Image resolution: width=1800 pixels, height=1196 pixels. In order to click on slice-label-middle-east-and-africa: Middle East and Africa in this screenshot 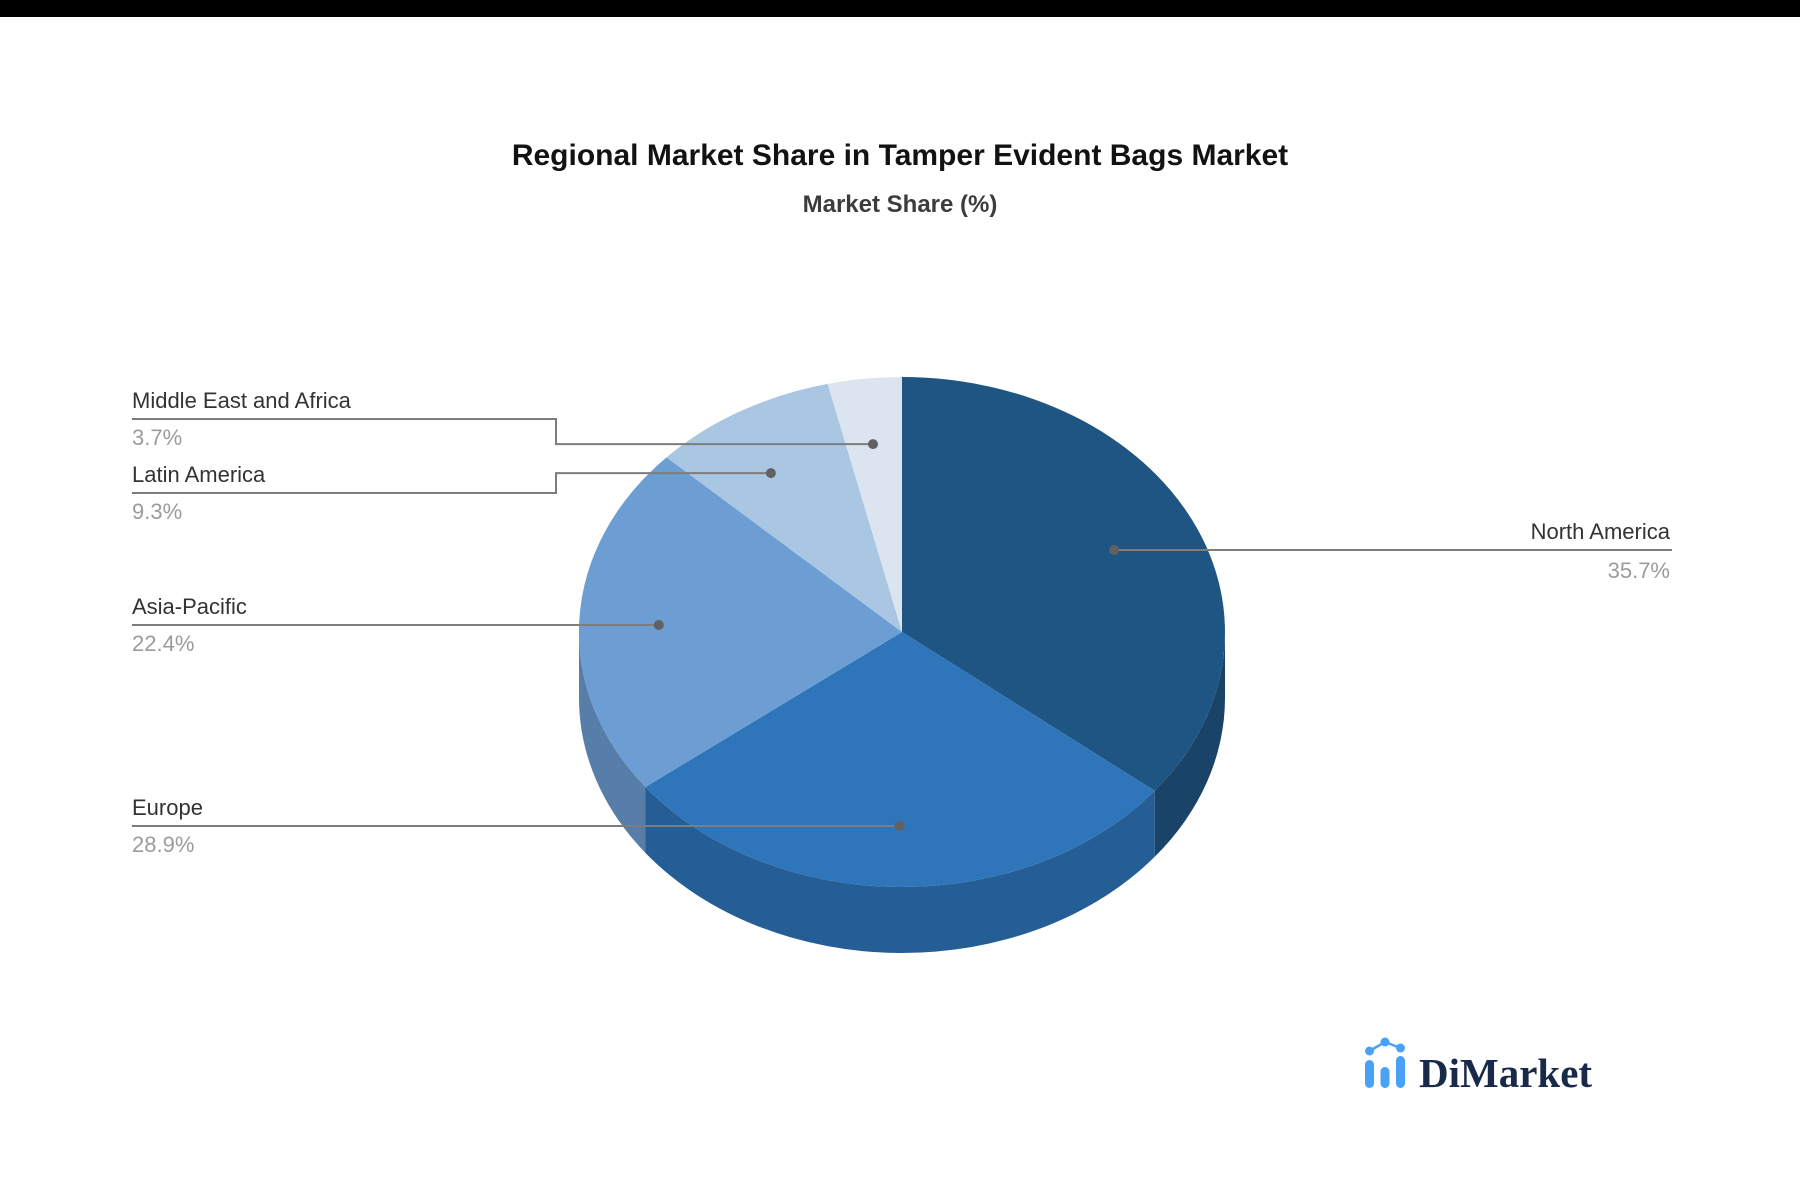, I will do `click(242, 400)`.